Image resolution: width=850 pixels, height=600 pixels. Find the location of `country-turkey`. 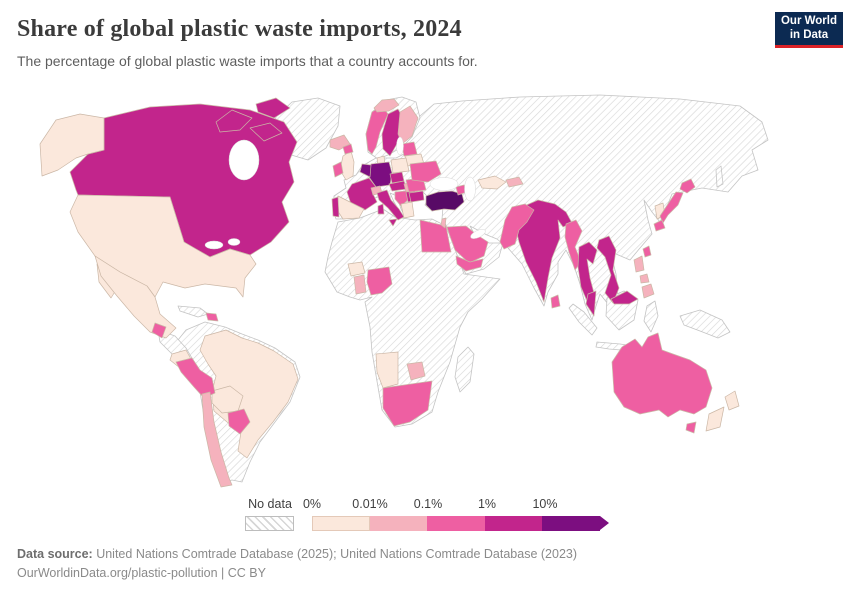

country-turkey is located at coordinates (445, 201).